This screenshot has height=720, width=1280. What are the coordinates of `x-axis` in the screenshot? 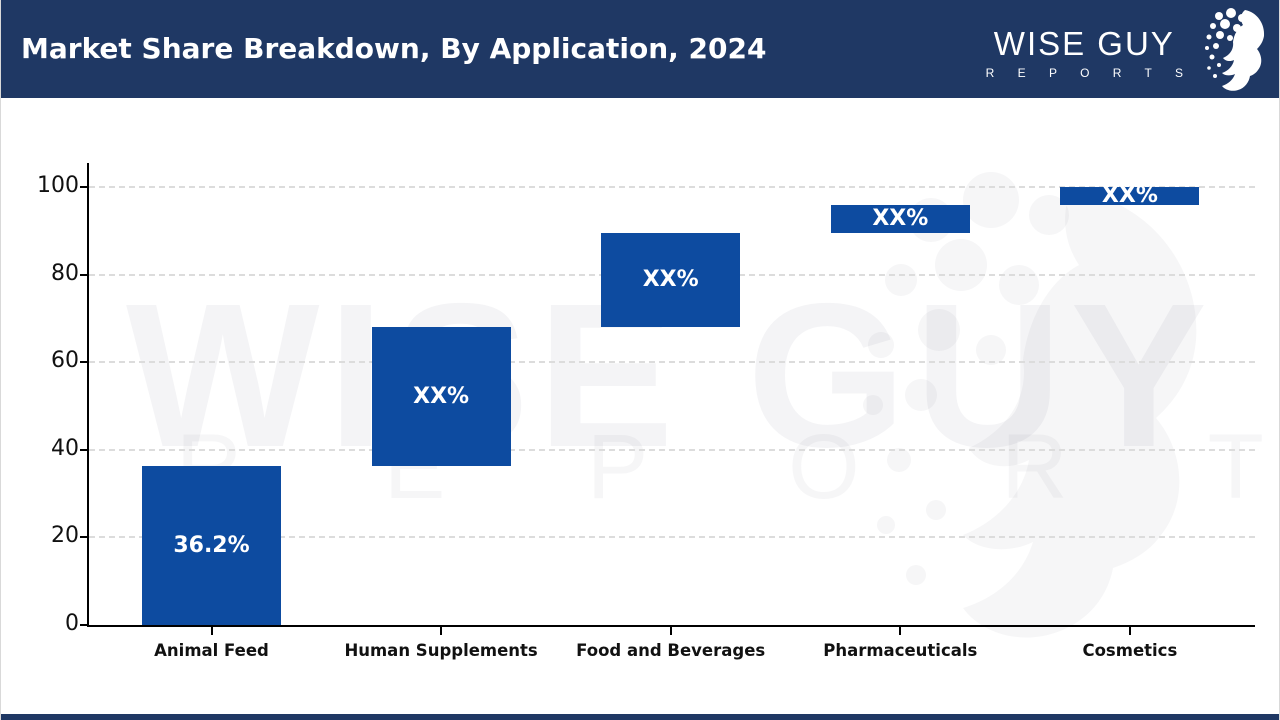 It's located at (671, 626).